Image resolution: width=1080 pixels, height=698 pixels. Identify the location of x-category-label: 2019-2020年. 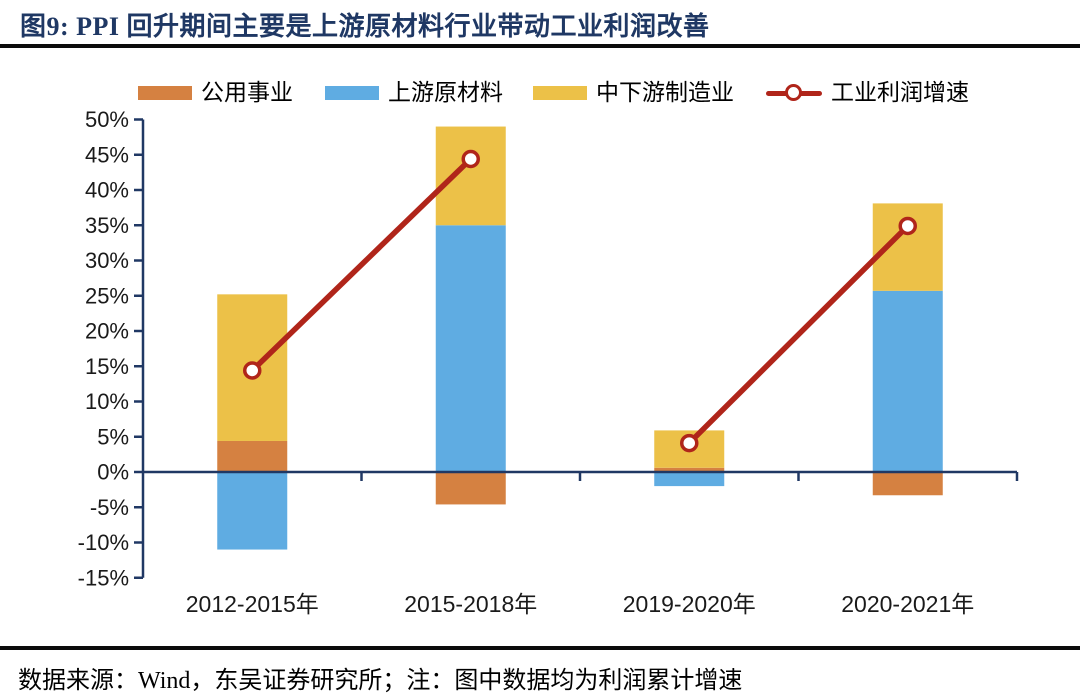
(689, 604).